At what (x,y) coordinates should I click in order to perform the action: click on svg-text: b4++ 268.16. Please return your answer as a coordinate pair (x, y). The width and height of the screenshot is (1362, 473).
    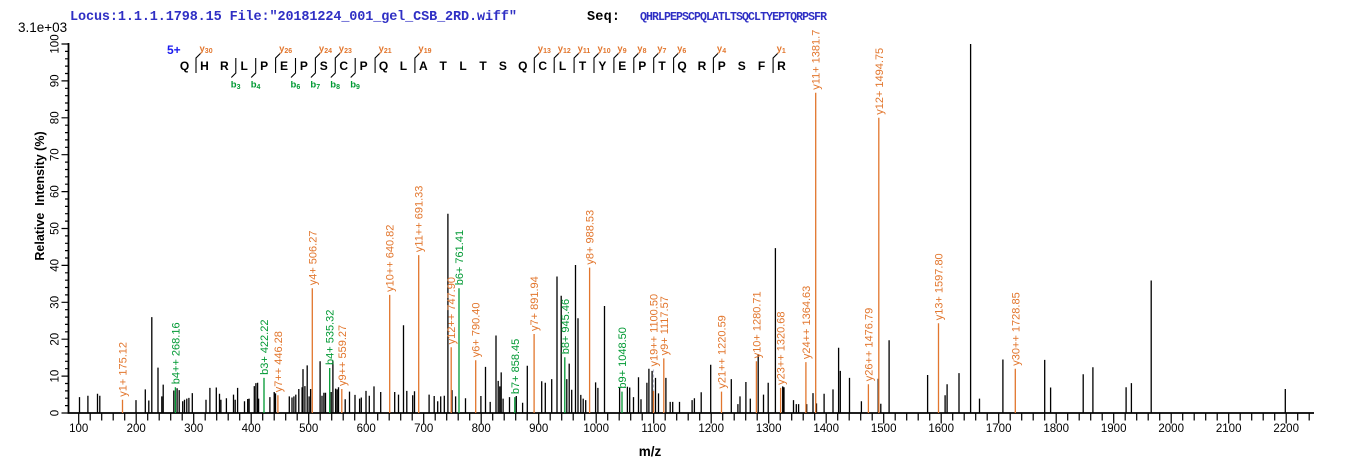
    Looking at the image, I should click on (176, 353).